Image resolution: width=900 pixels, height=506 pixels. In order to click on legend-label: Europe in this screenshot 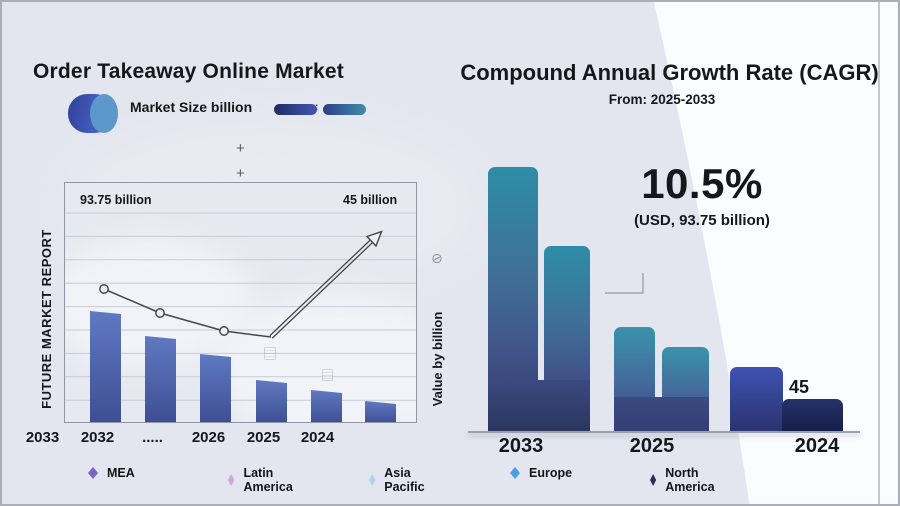, I will do `click(551, 473)`.